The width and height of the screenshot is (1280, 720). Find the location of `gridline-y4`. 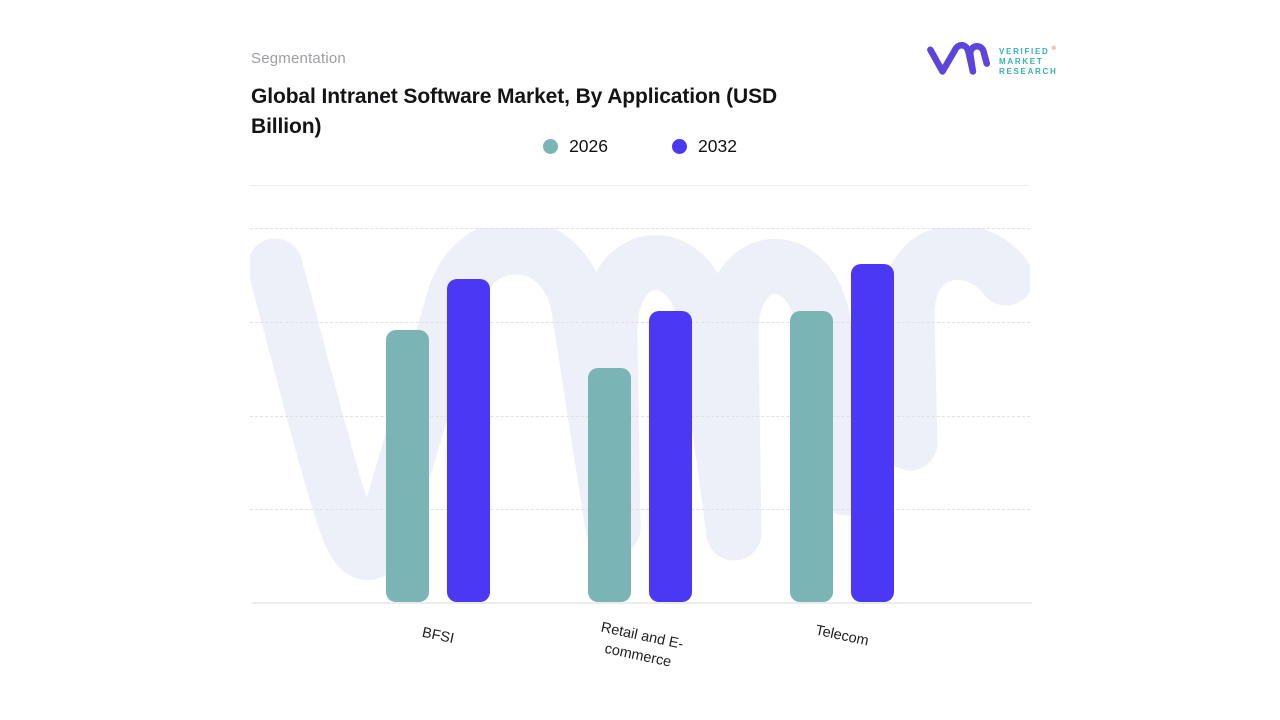

gridline-y4 is located at coordinates (640, 228).